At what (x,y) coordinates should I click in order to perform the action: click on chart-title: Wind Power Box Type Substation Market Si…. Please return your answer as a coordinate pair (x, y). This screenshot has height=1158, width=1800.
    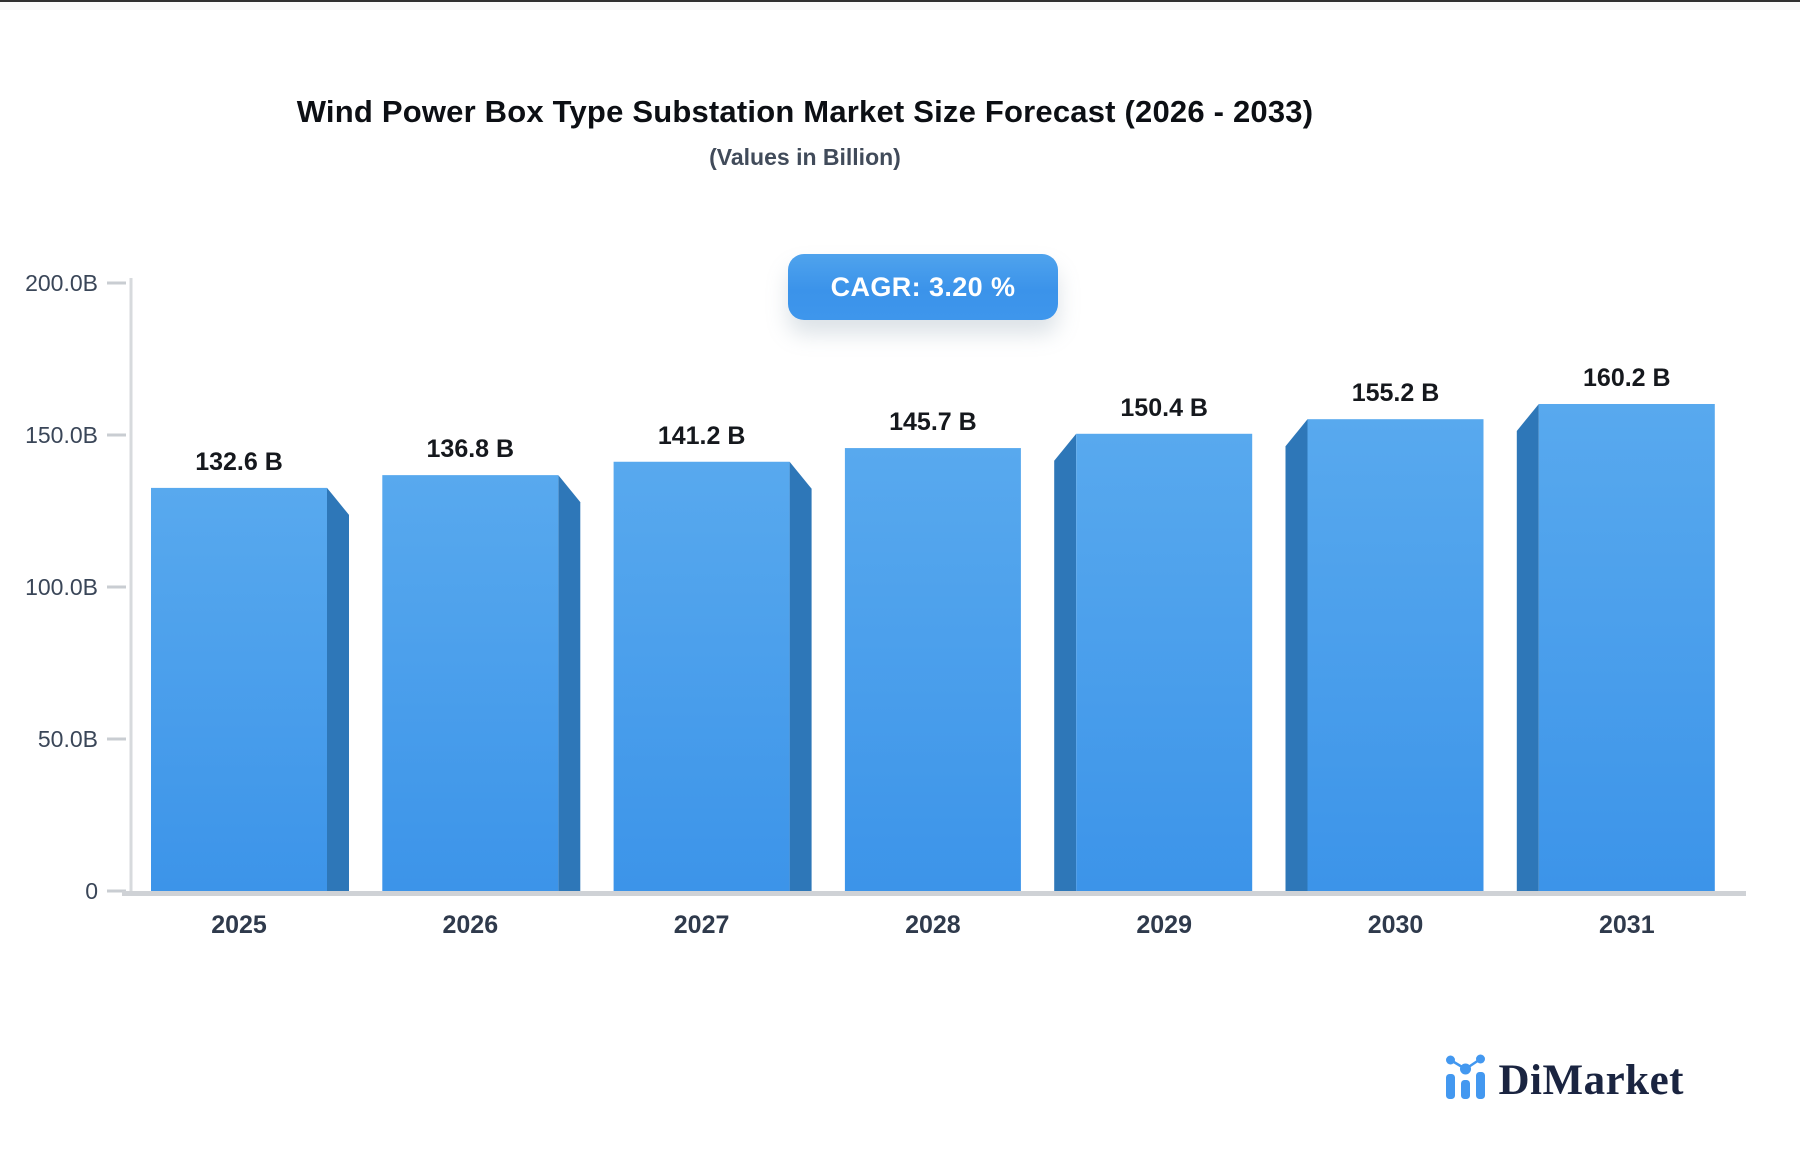
    Looking at the image, I should click on (805, 111).